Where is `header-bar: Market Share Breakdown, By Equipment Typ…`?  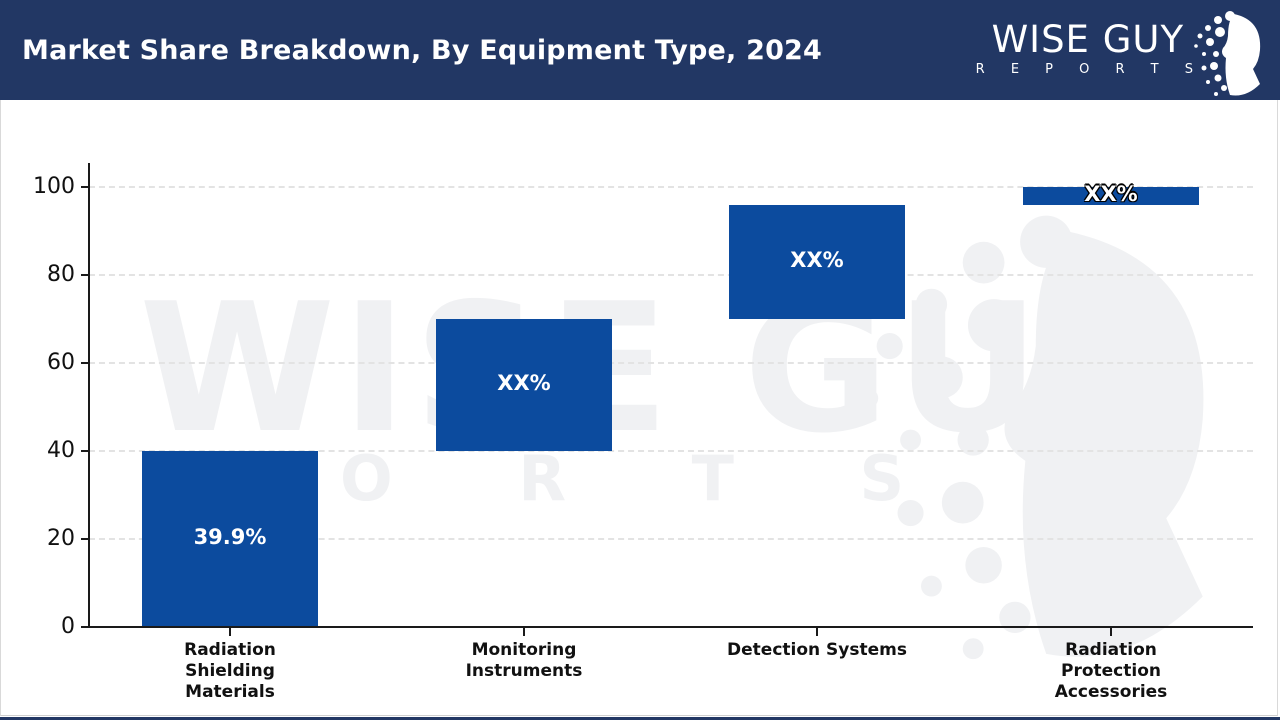 header-bar: Market Share Breakdown, By Equipment Typ… is located at coordinates (640, 50).